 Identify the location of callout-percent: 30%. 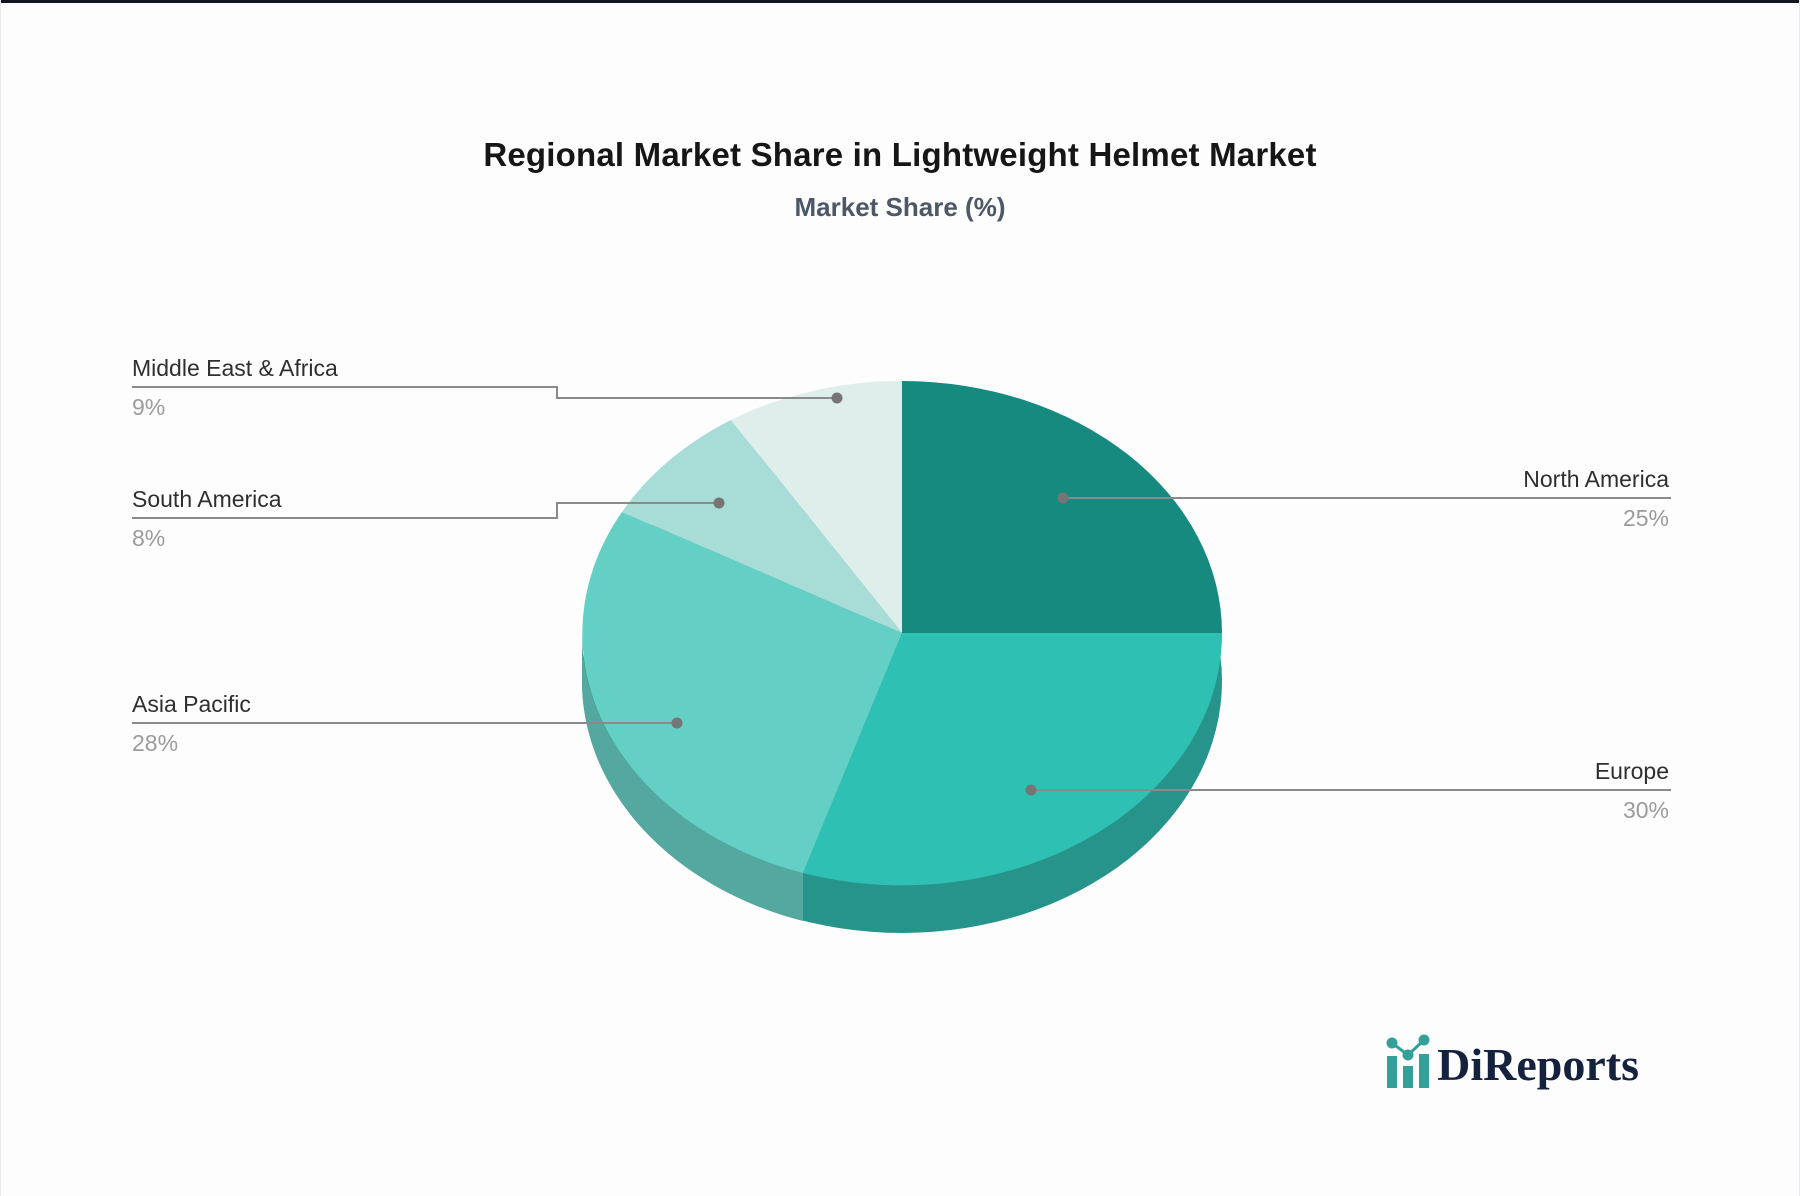
(1645, 810).